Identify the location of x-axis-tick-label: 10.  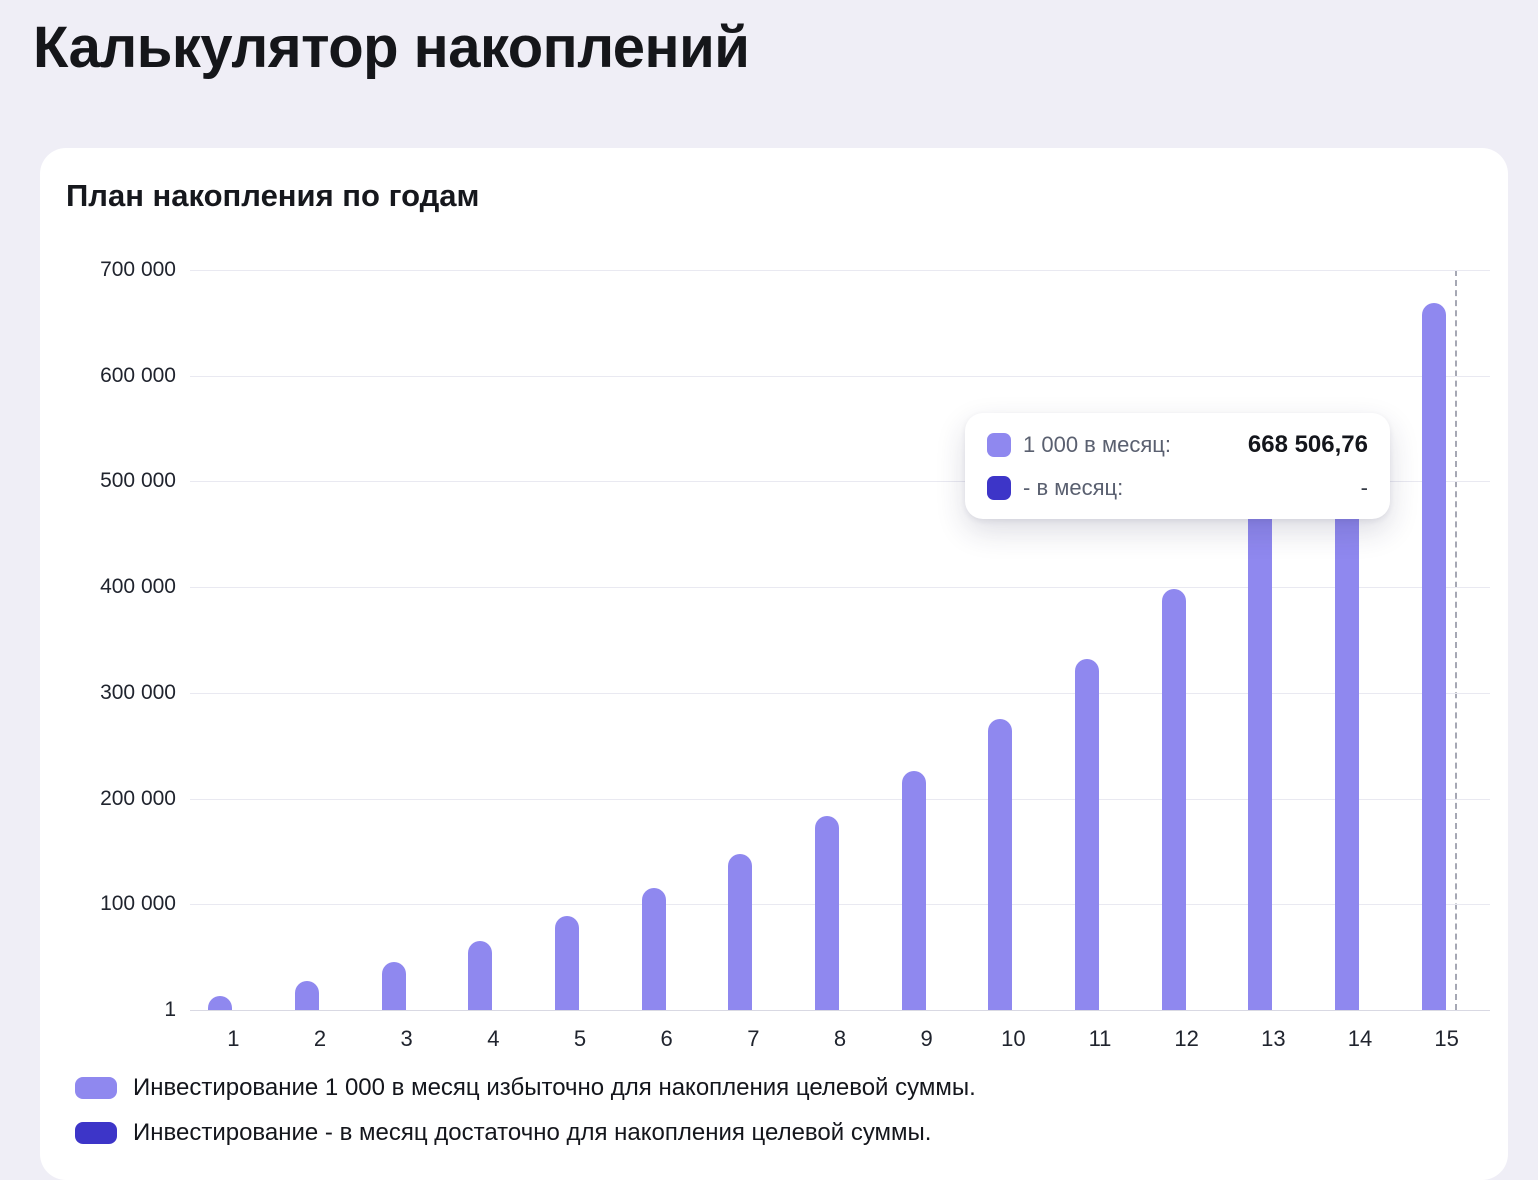
(1013, 1038).